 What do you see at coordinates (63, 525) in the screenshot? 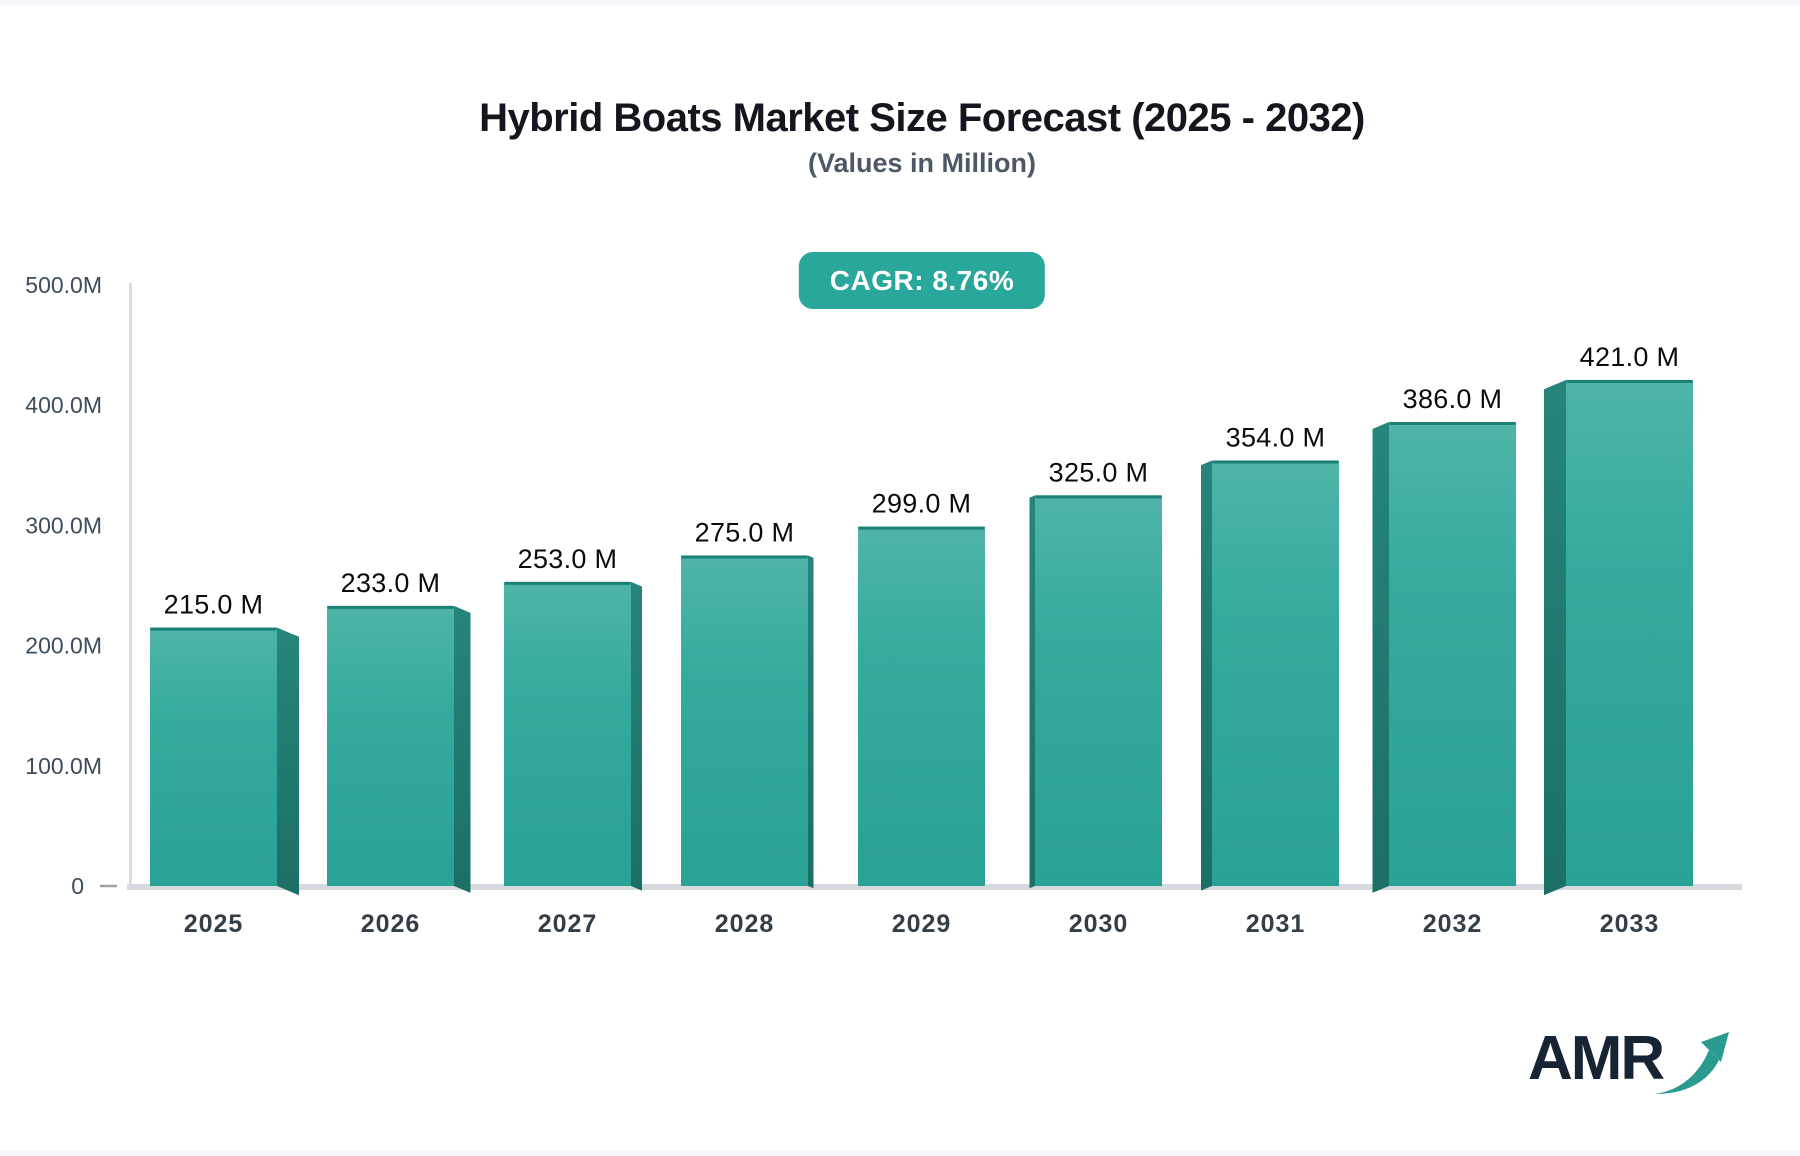
I see `y-tick-label: 300.0M` at bounding box center [63, 525].